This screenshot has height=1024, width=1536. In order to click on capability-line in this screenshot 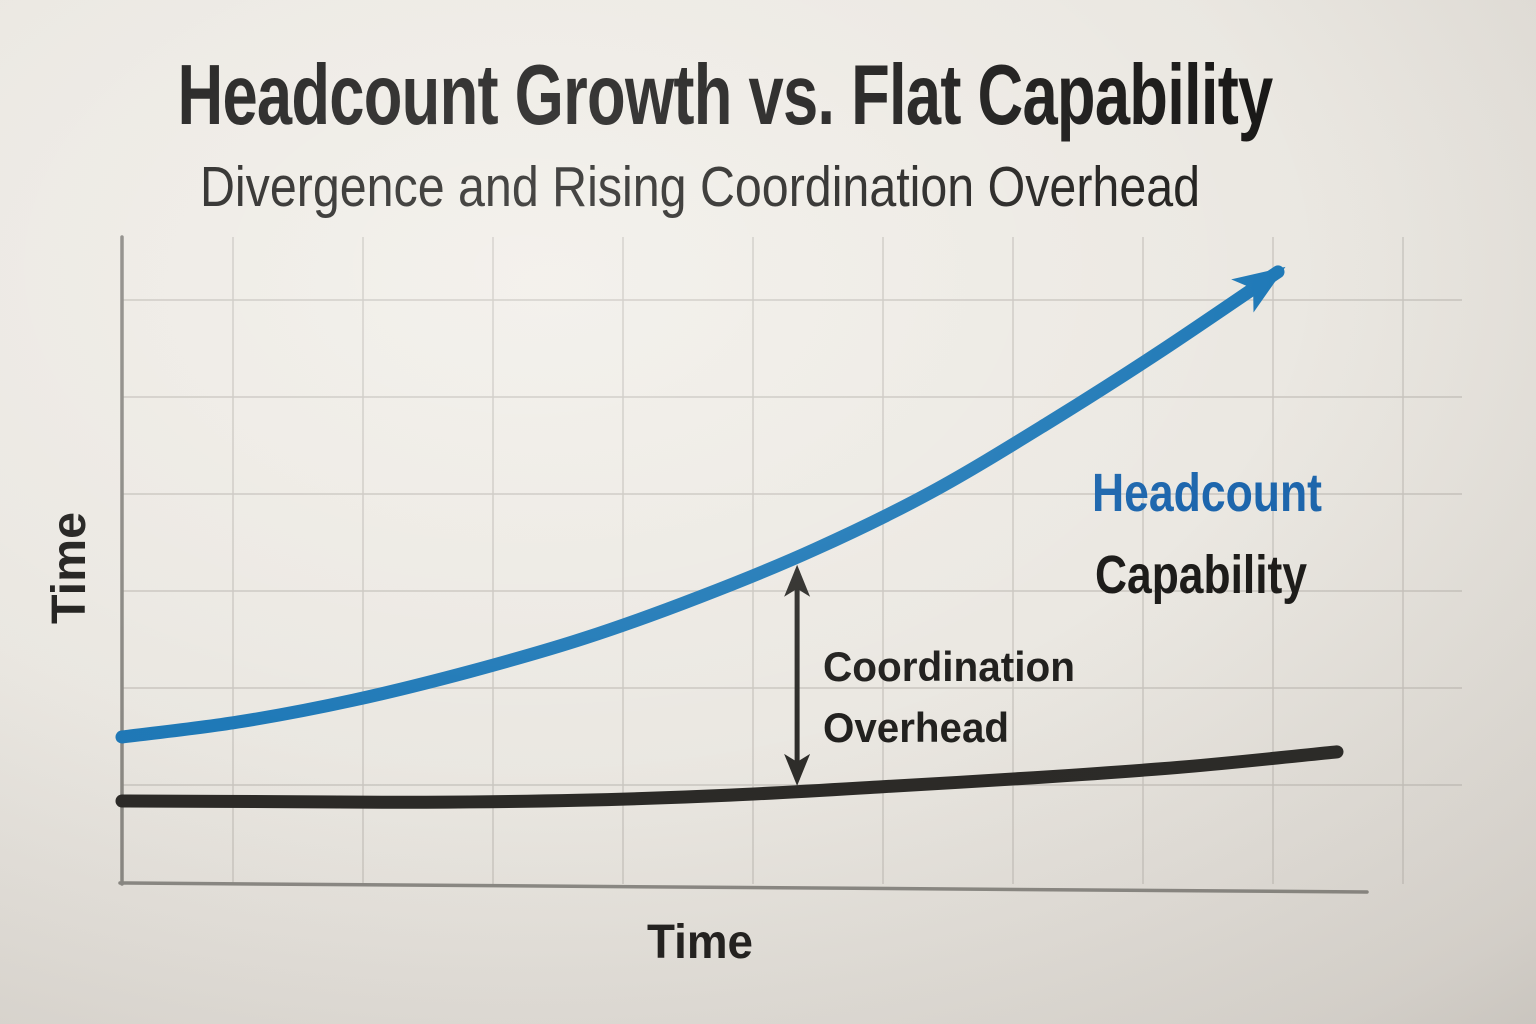, I will do `click(729, 777)`.